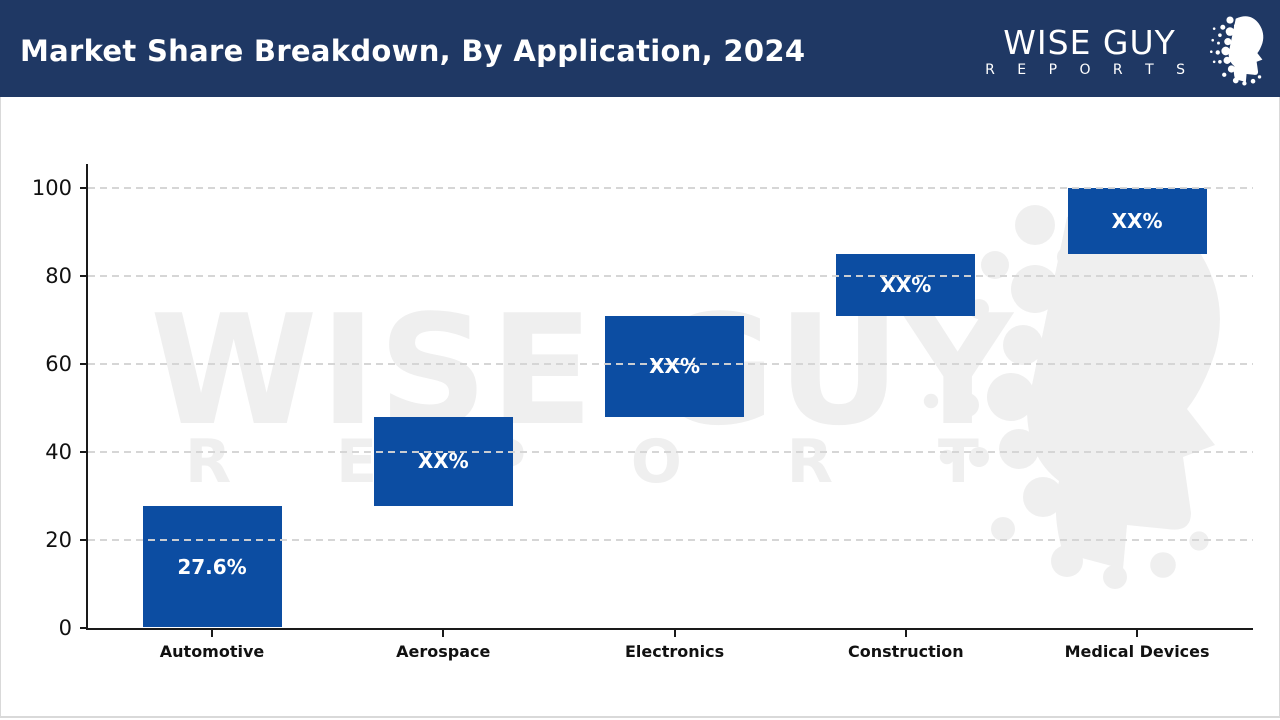 This screenshot has height=720, width=1280. Describe the element at coordinates (58, 363) in the screenshot. I see `y-axis-label-60: 60` at that location.